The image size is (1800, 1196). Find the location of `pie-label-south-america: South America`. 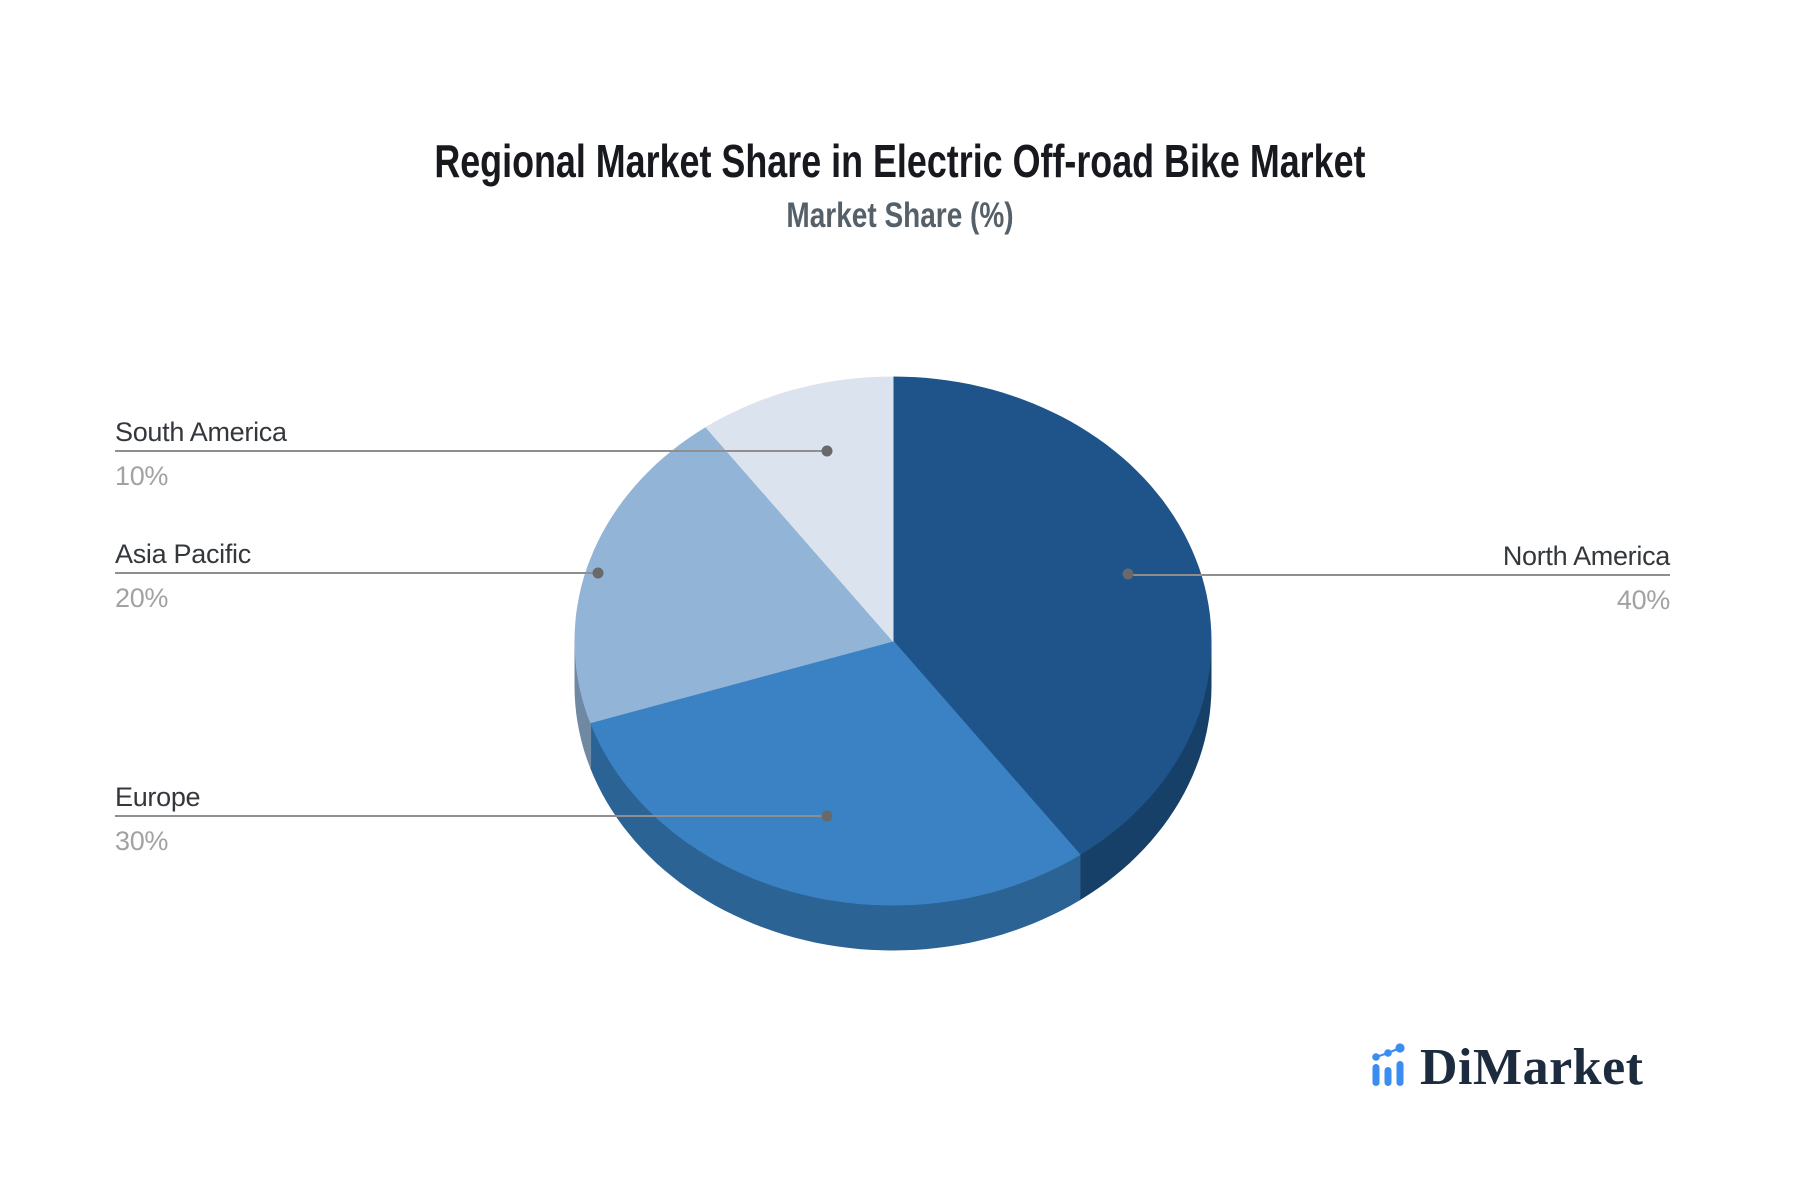

pie-label-south-america: South America is located at coordinates (201, 432).